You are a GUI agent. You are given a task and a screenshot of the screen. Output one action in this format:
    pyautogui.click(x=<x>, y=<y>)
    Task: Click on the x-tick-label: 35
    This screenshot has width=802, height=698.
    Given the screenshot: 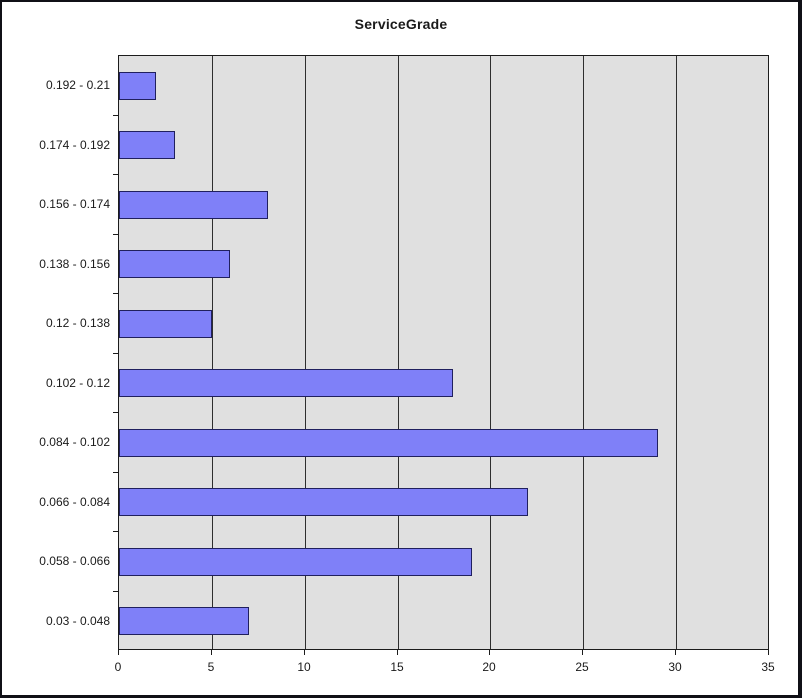 What is the action you would take?
    pyautogui.click(x=768, y=667)
    